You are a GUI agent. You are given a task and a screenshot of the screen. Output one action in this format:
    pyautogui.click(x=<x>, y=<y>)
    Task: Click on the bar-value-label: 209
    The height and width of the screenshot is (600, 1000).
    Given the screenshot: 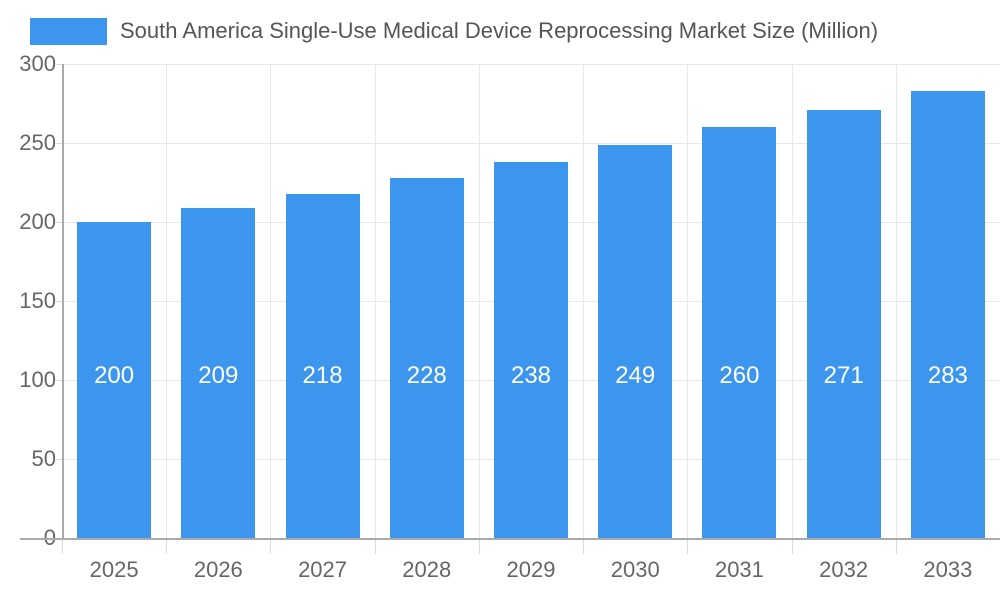 What is the action you would take?
    pyautogui.click(x=218, y=375)
    